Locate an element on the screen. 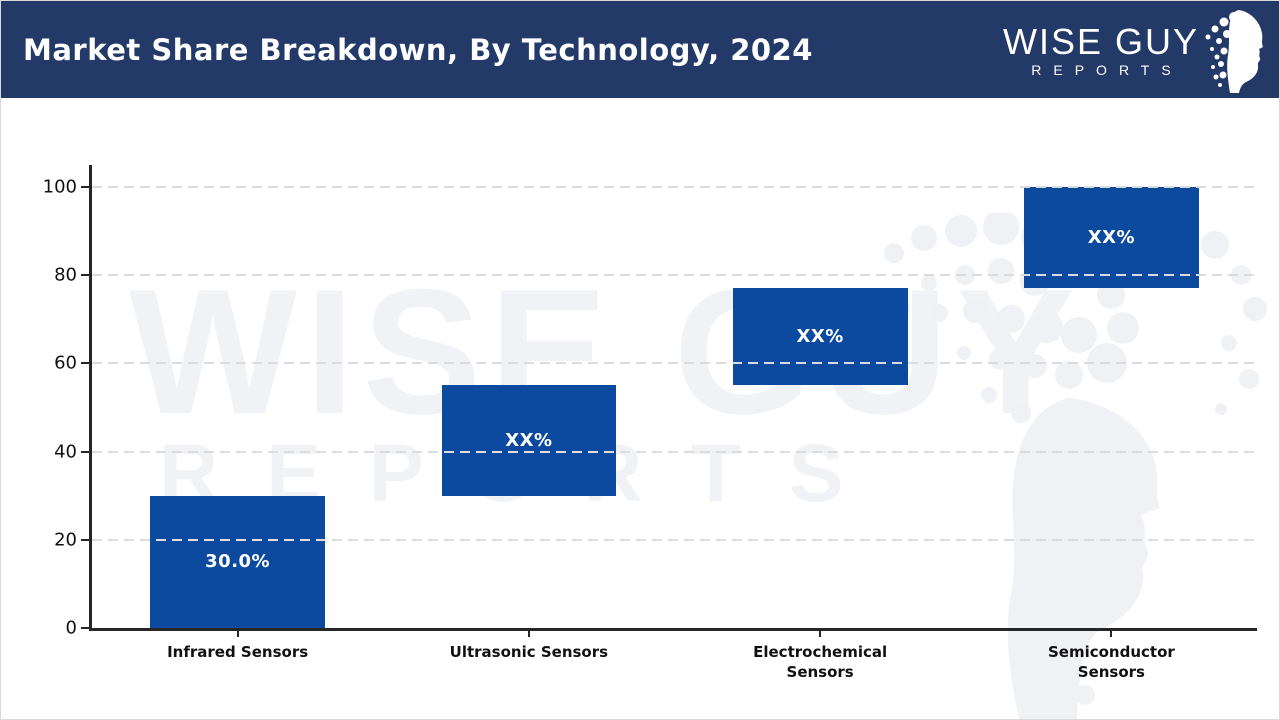 The width and height of the screenshot is (1280, 720). logo-wordmark: WISE GUY is located at coordinates (1100, 41).